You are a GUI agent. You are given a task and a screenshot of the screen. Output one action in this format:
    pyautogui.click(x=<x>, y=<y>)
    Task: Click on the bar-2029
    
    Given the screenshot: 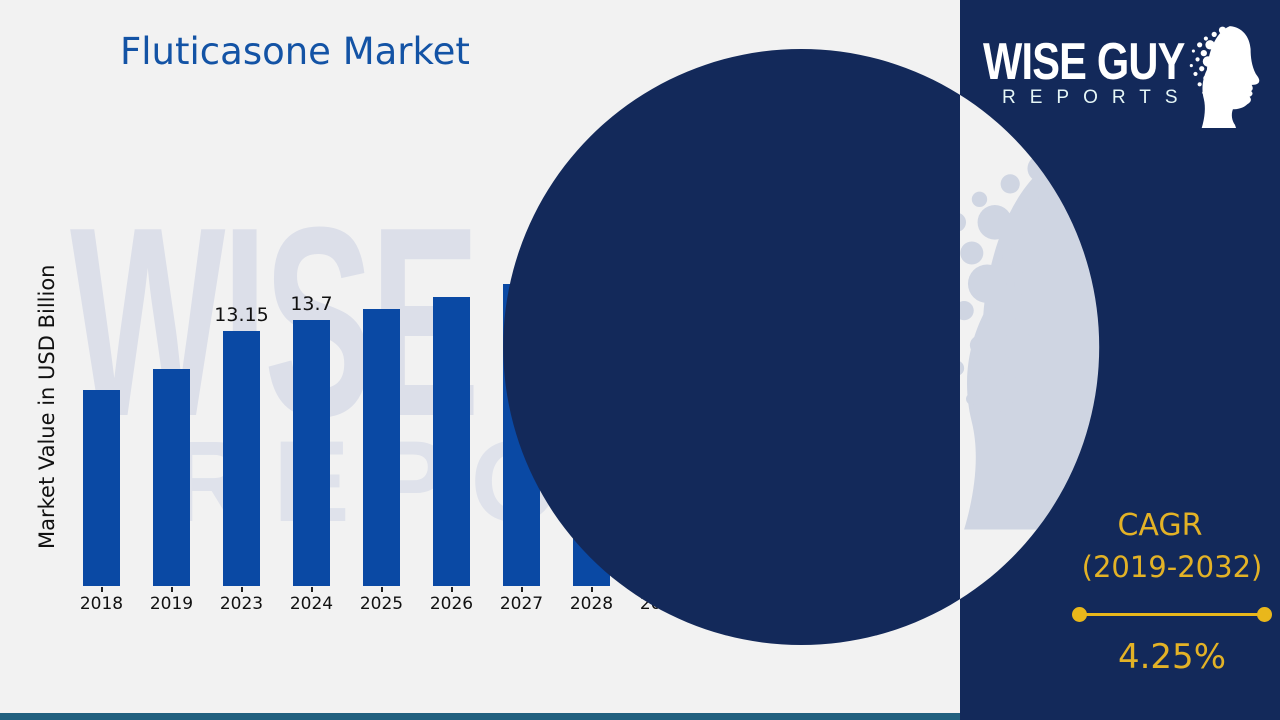 What is the action you would take?
    pyautogui.click(x=661, y=421)
    